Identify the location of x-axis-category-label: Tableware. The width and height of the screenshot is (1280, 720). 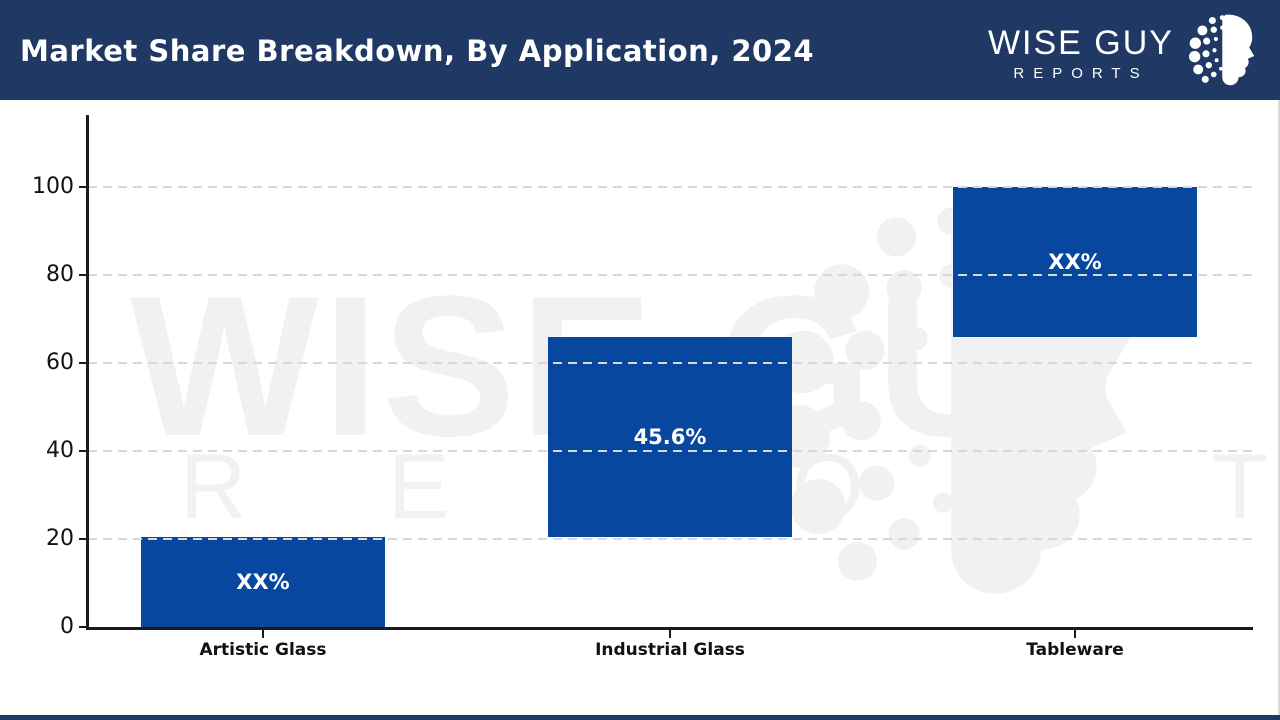
(1075, 650).